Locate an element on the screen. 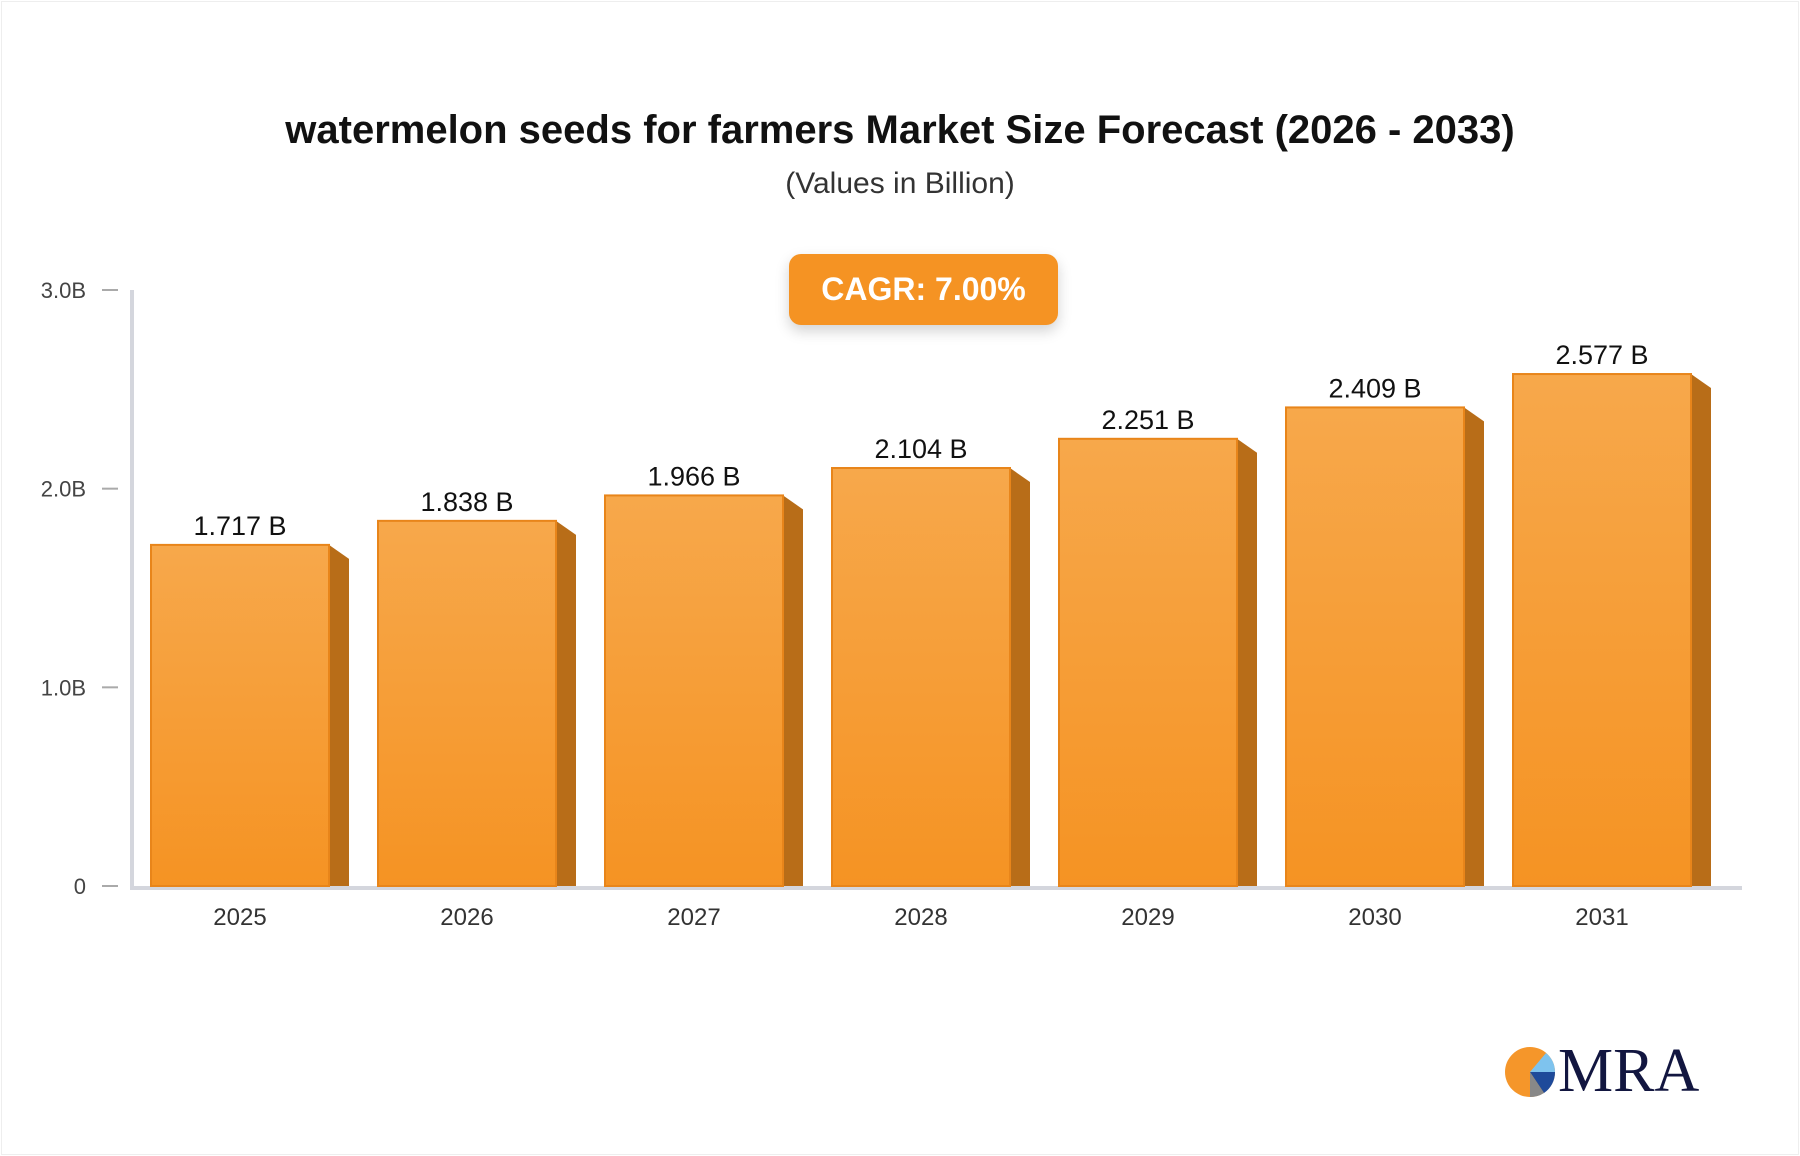 The image size is (1800, 1156). data-label: 2.577 B is located at coordinates (1601, 355).